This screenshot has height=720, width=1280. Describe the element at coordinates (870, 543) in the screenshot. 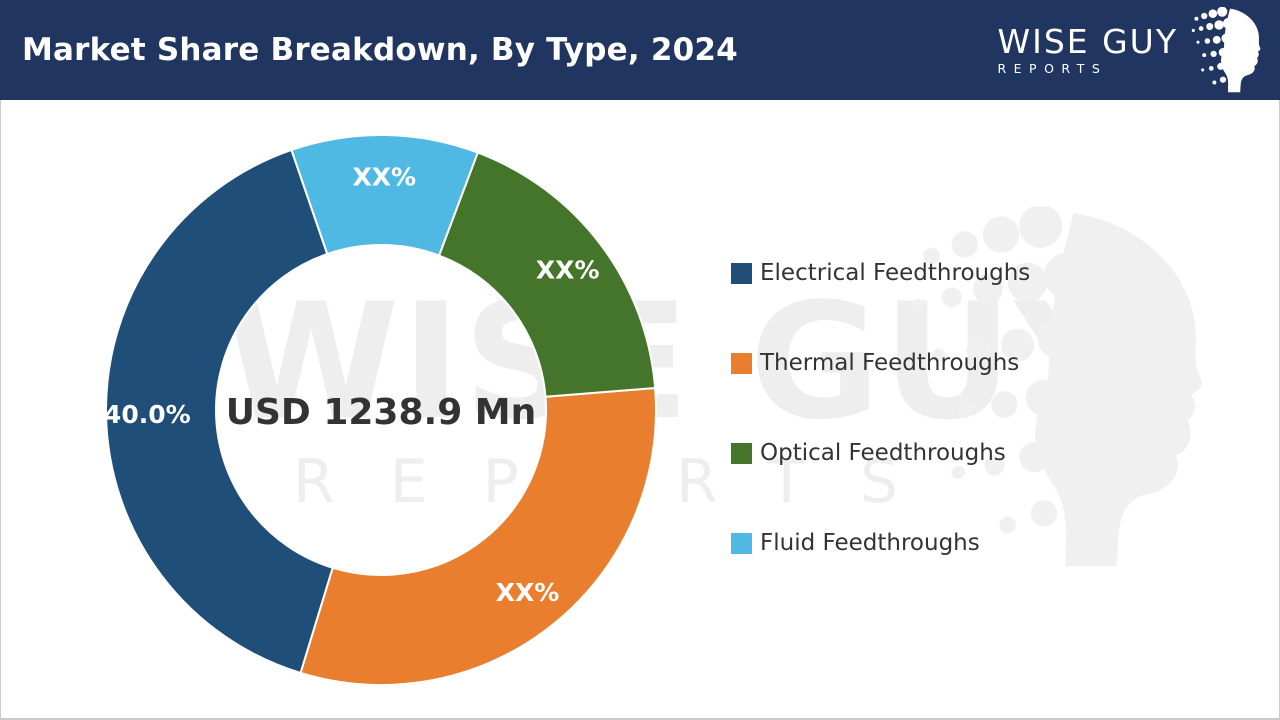

I see `legend-label-3: Fluid Feedthroughs` at that location.